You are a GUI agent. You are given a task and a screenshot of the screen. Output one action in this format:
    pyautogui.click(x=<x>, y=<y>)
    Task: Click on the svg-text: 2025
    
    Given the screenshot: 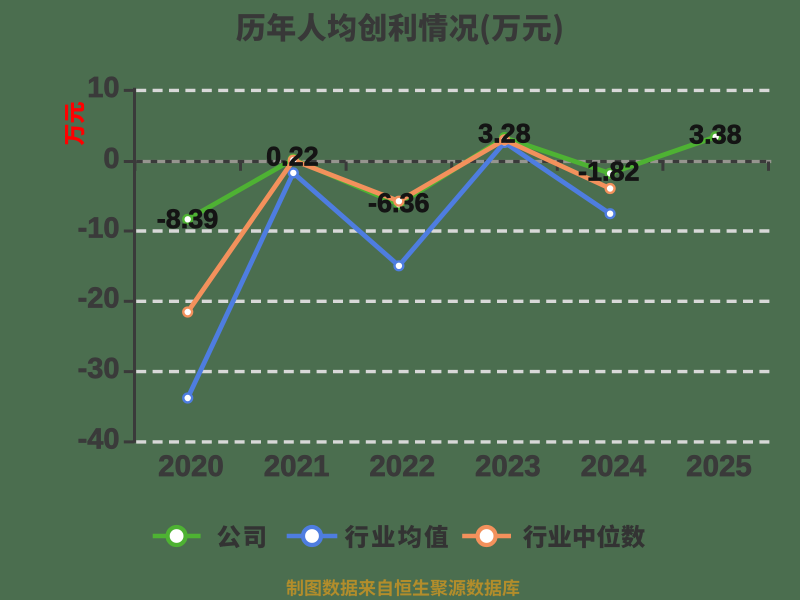 What is the action you would take?
    pyautogui.click(x=719, y=466)
    